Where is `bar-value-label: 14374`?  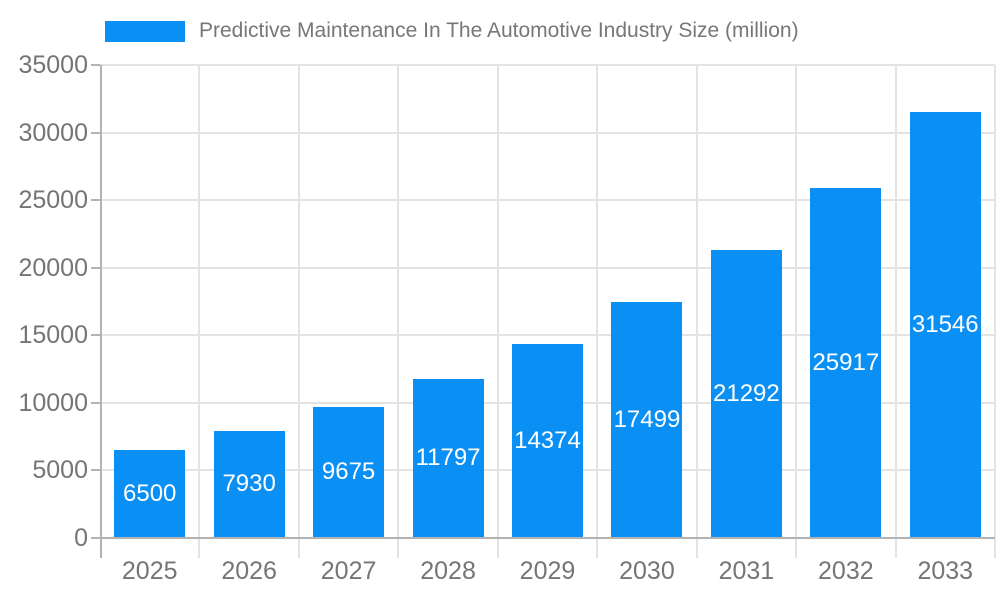 bar-value-label: 14374 is located at coordinates (547, 440).